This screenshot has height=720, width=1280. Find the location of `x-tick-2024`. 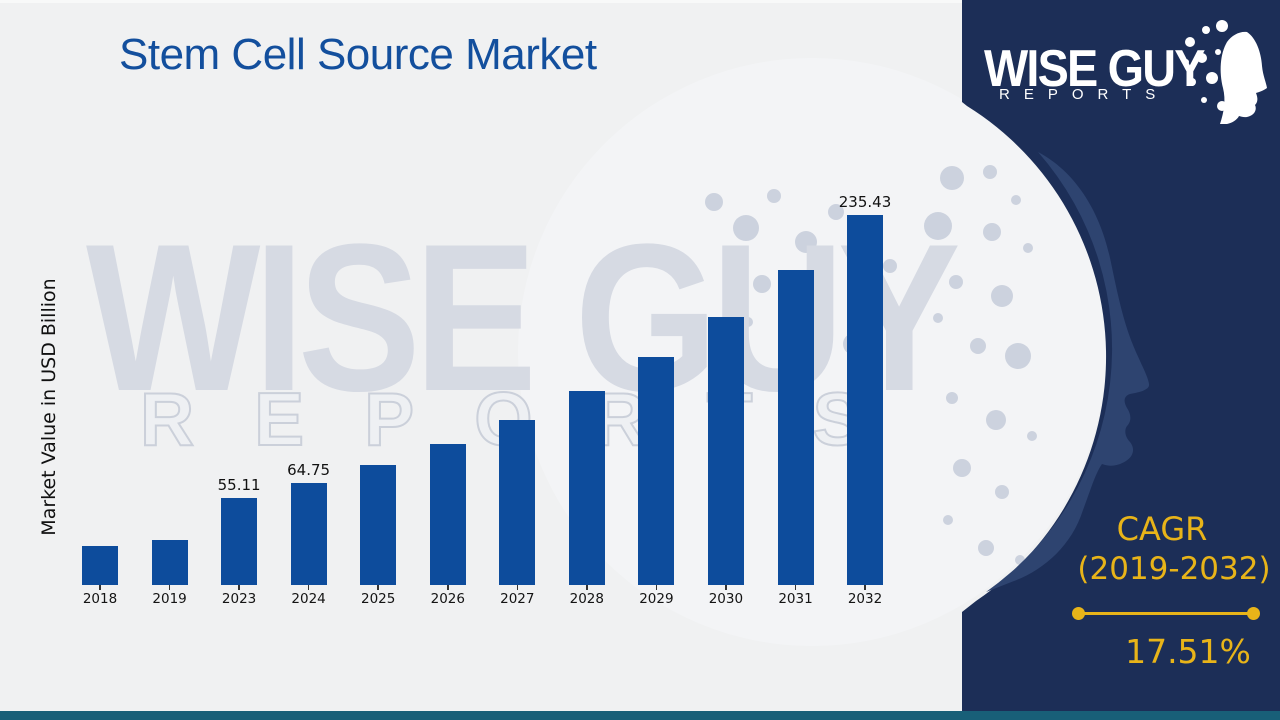

x-tick-2024 is located at coordinates (308, 587).